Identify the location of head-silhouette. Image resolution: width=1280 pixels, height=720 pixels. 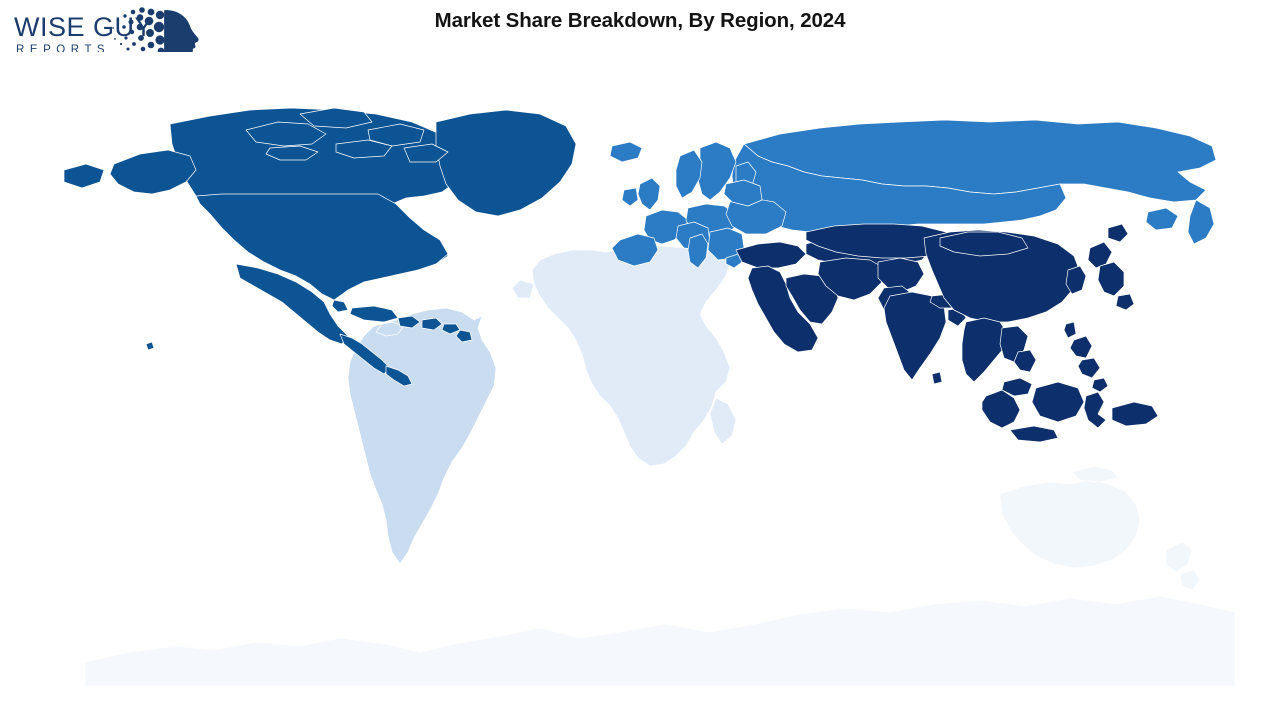
(181, 35).